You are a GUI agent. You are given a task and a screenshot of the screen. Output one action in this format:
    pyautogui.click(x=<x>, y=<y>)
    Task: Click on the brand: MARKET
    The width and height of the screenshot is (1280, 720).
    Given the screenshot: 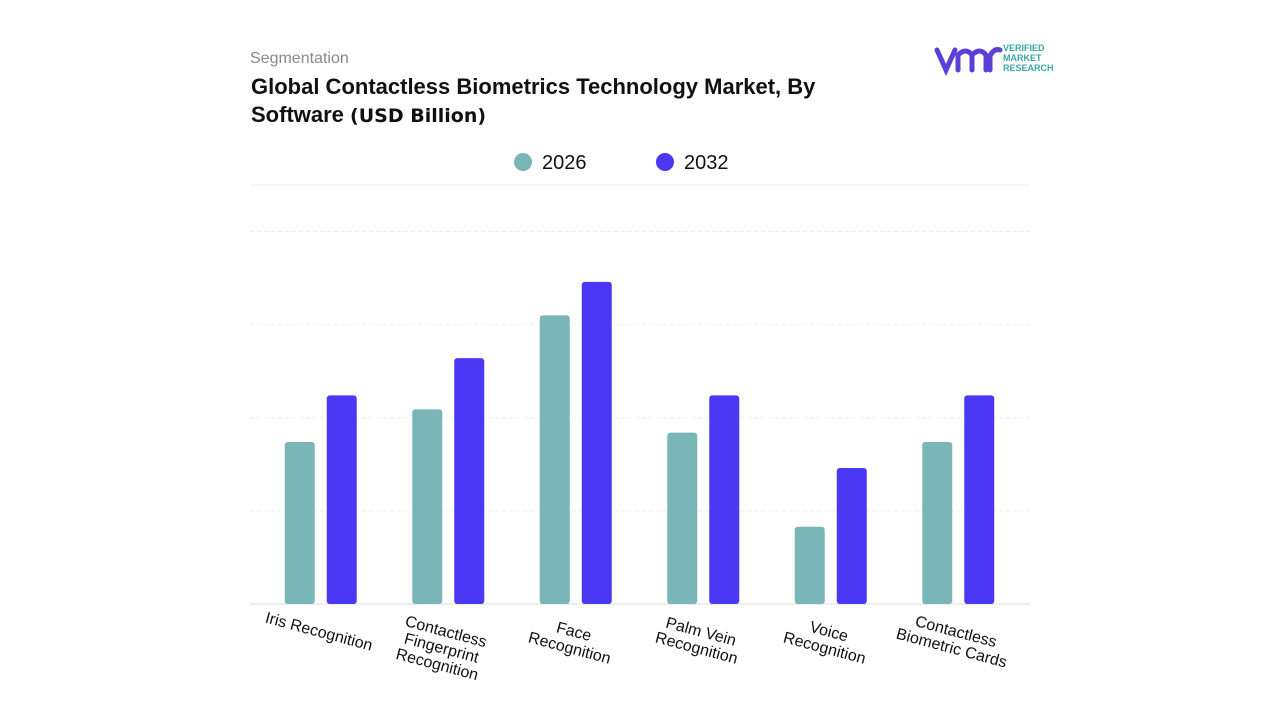 What is the action you would take?
    pyautogui.click(x=1022, y=58)
    